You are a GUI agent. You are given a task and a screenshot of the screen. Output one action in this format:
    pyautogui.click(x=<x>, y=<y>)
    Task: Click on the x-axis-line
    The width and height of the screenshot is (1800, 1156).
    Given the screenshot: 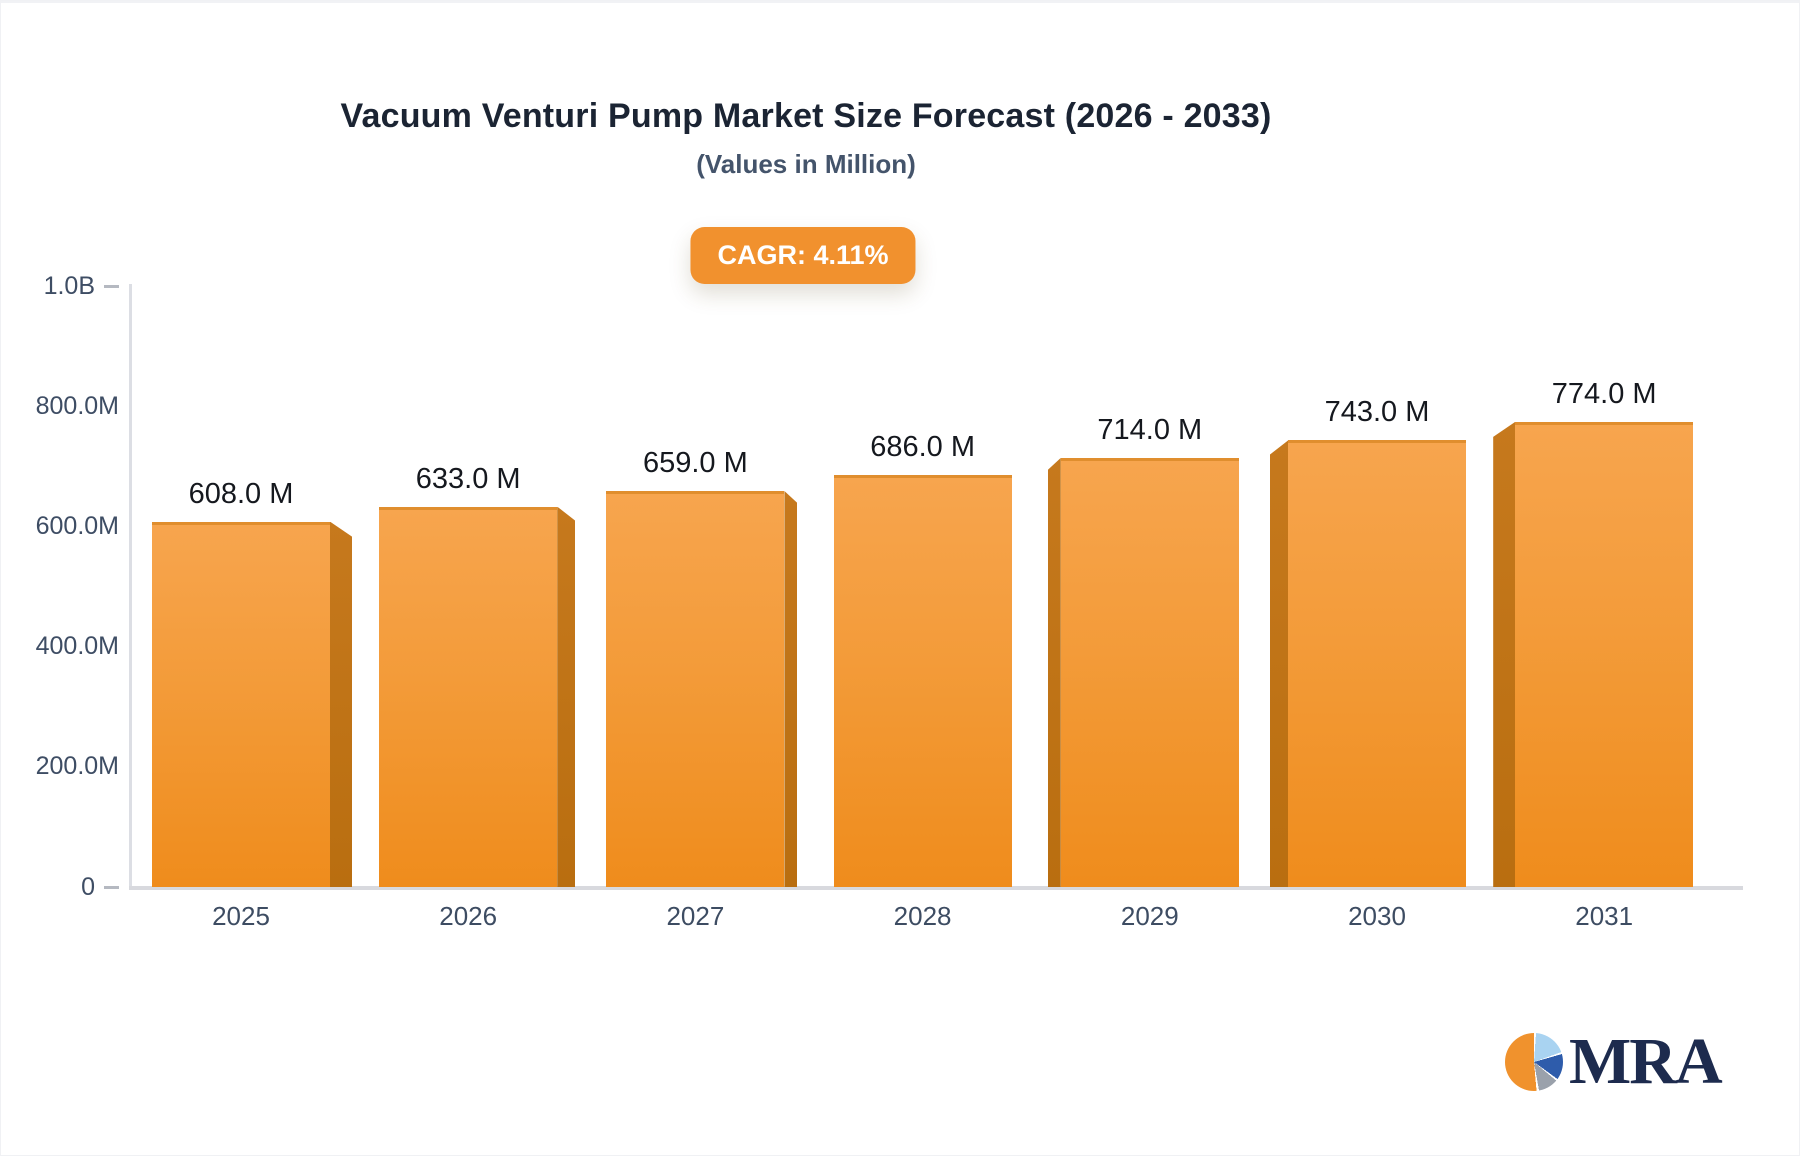 What is the action you would take?
    pyautogui.click(x=936, y=888)
    